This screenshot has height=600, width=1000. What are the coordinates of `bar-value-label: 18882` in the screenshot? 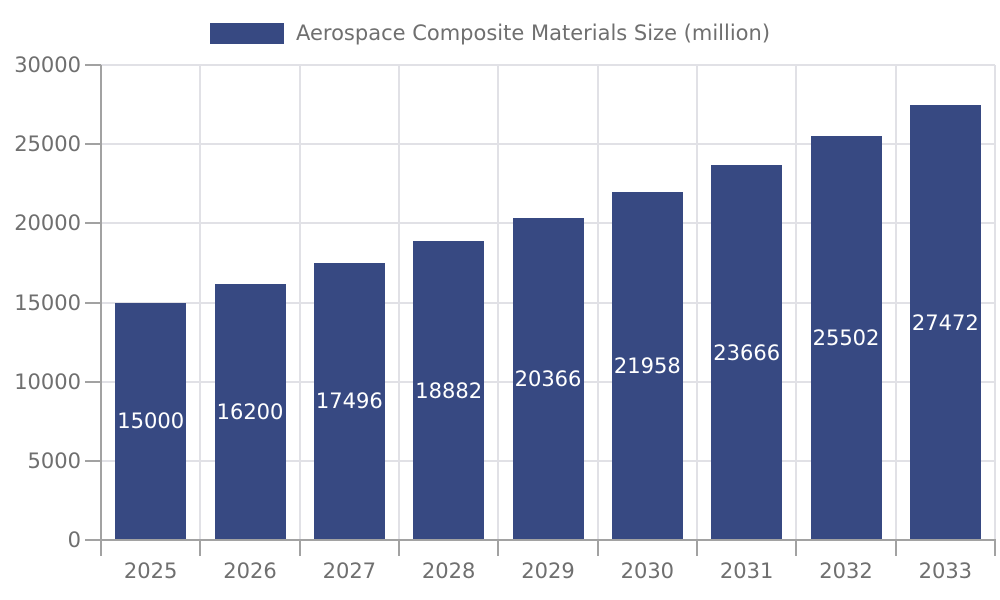 It's located at (449, 390).